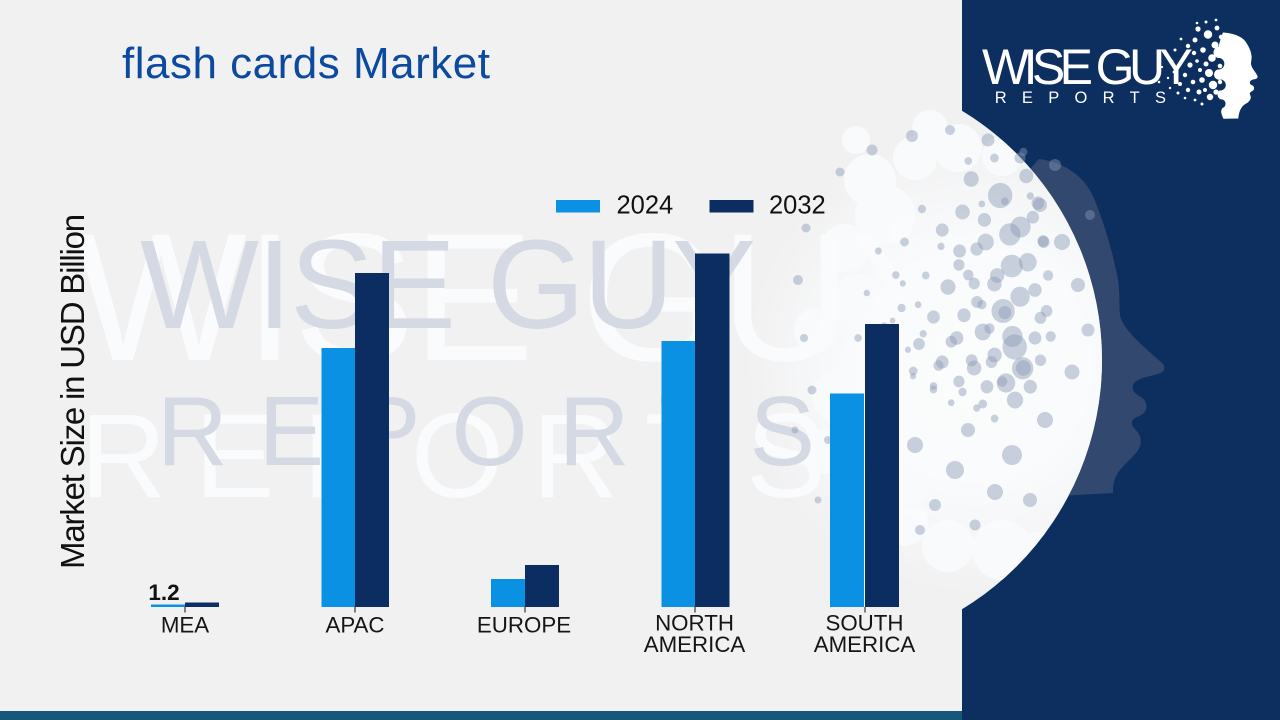 Image resolution: width=1280 pixels, height=720 pixels. What do you see at coordinates (524, 625) in the screenshot?
I see `svg-text: EUROPE` at bounding box center [524, 625].